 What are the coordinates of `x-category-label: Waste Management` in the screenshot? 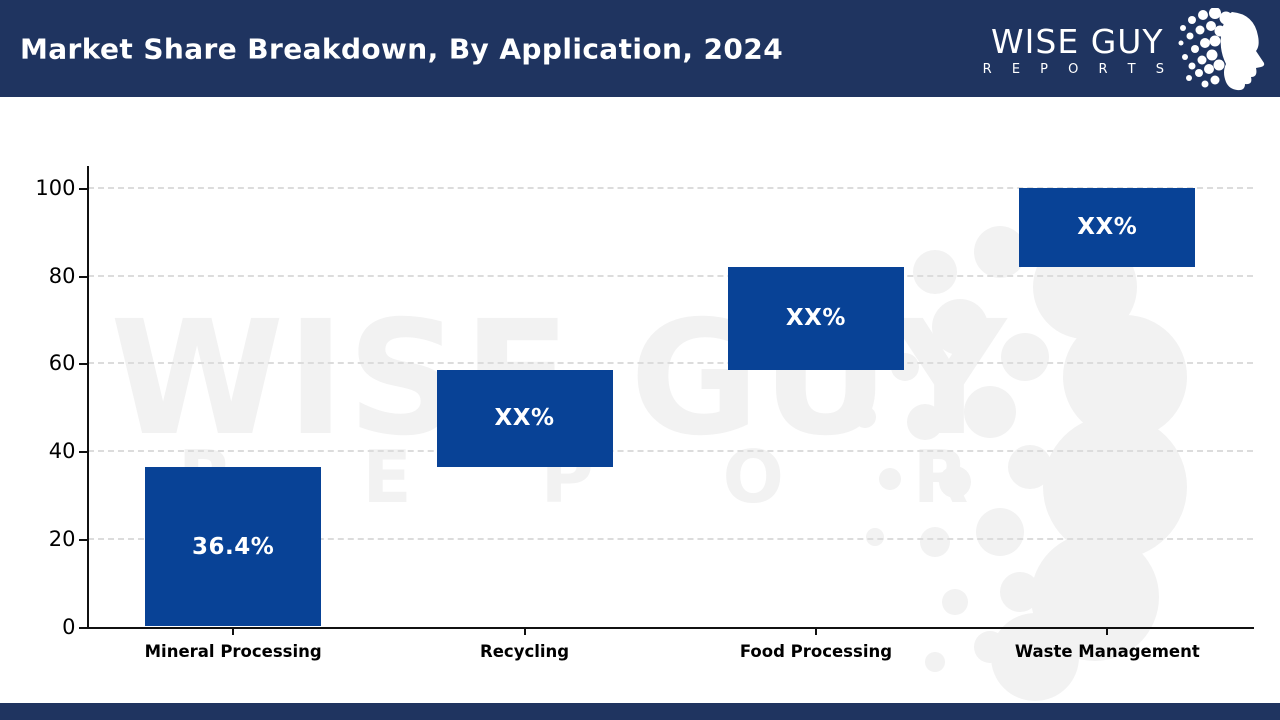 It's located at (1107, 651).